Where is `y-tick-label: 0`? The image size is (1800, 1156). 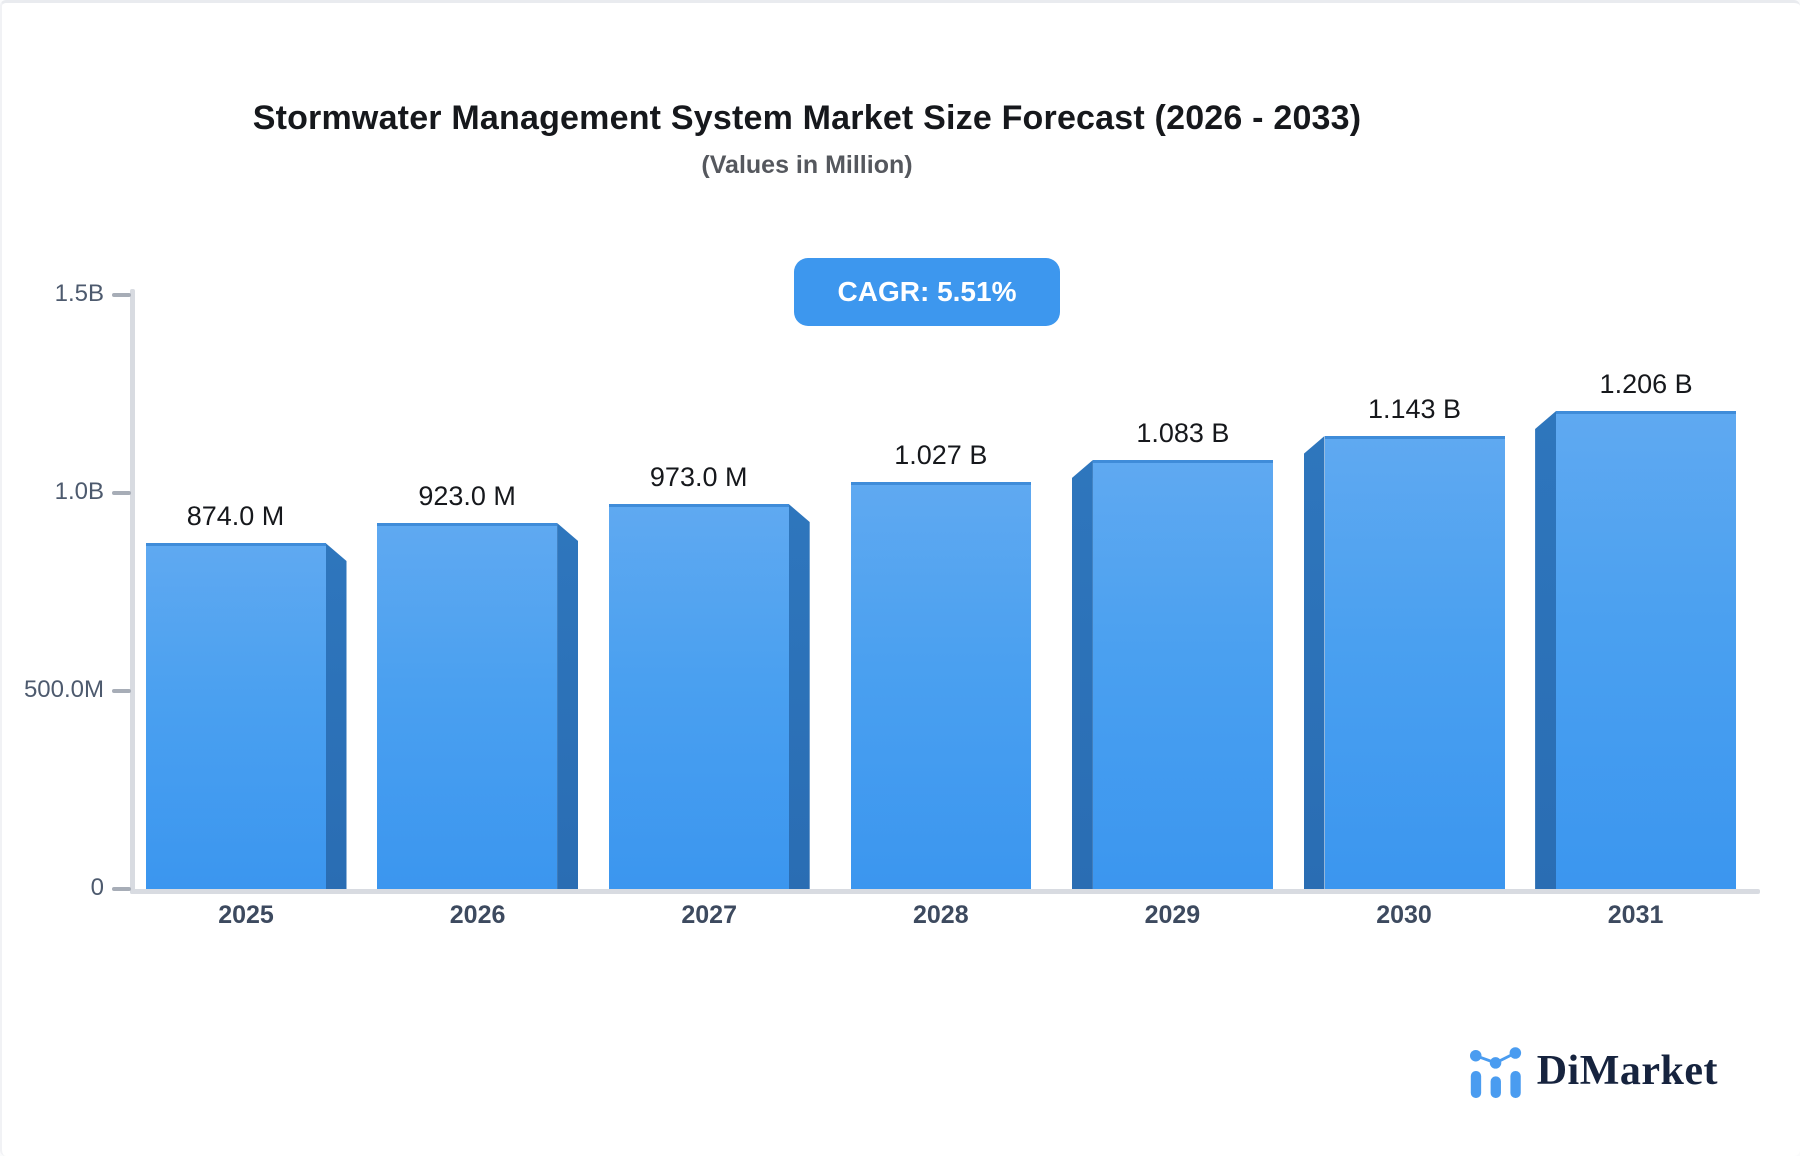 y-tick-label: 0 is located at coordinates (97, 887).